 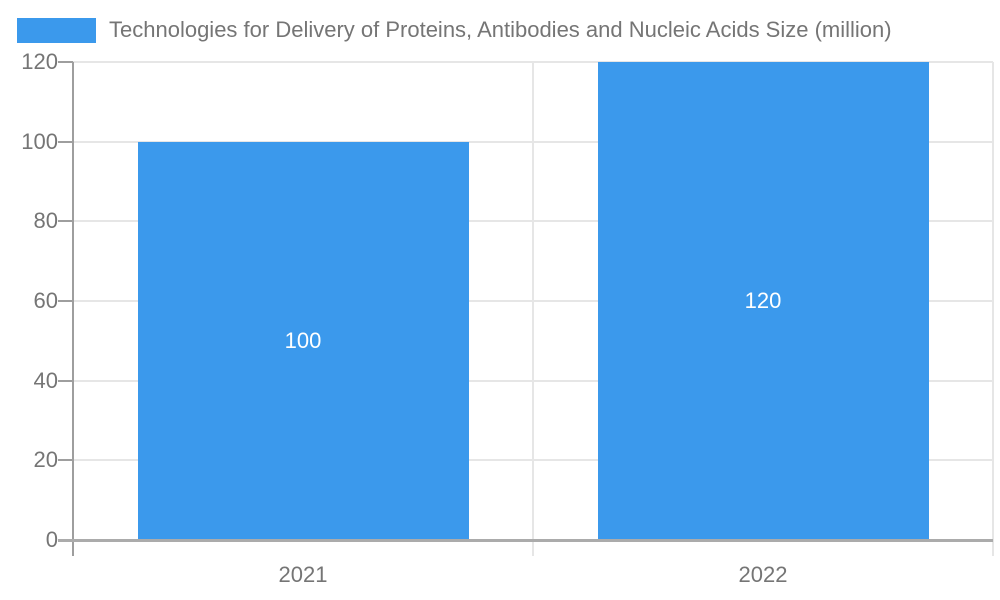 I want to click on y-axis-label-40: 40, so click(x=45, y=380).